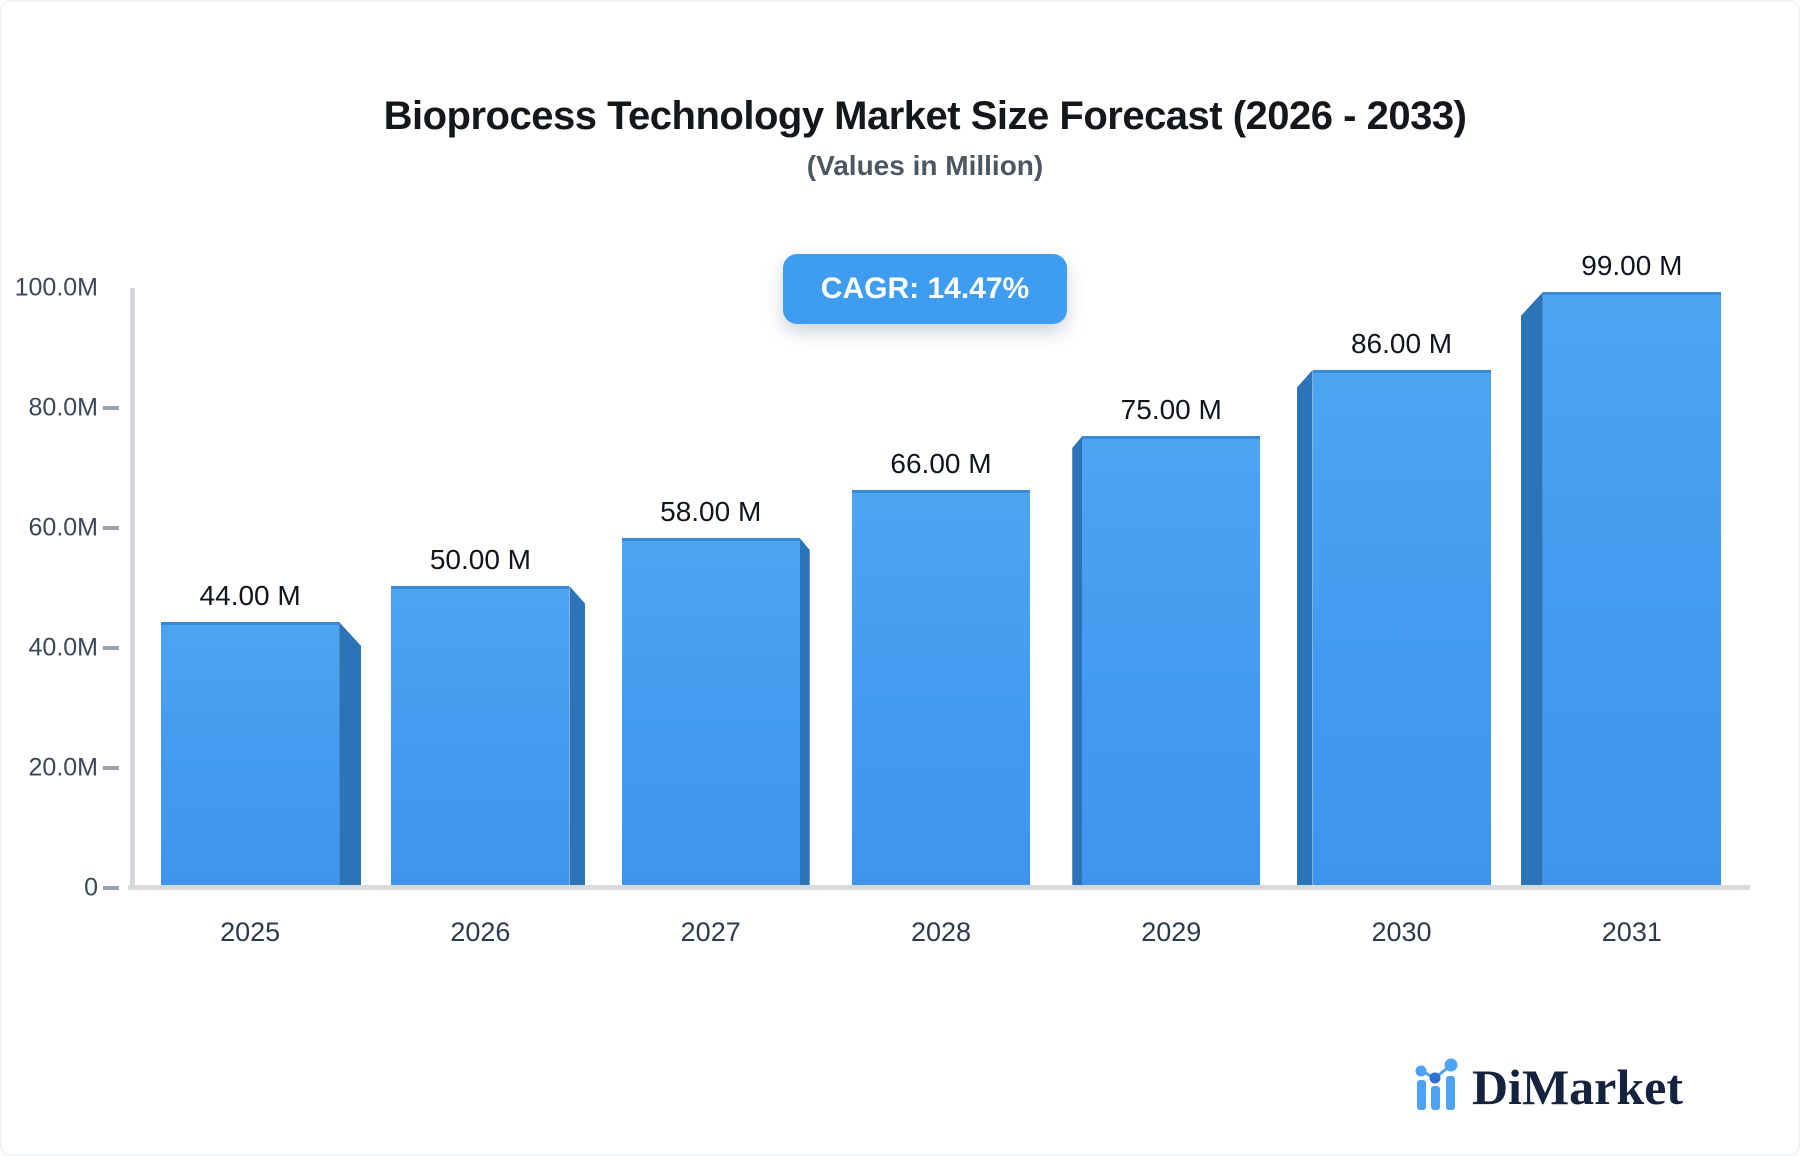 The width and height of the screenshot is (1800, 1156). I want to click on bar-3d-side-2026, so click(577, 736).